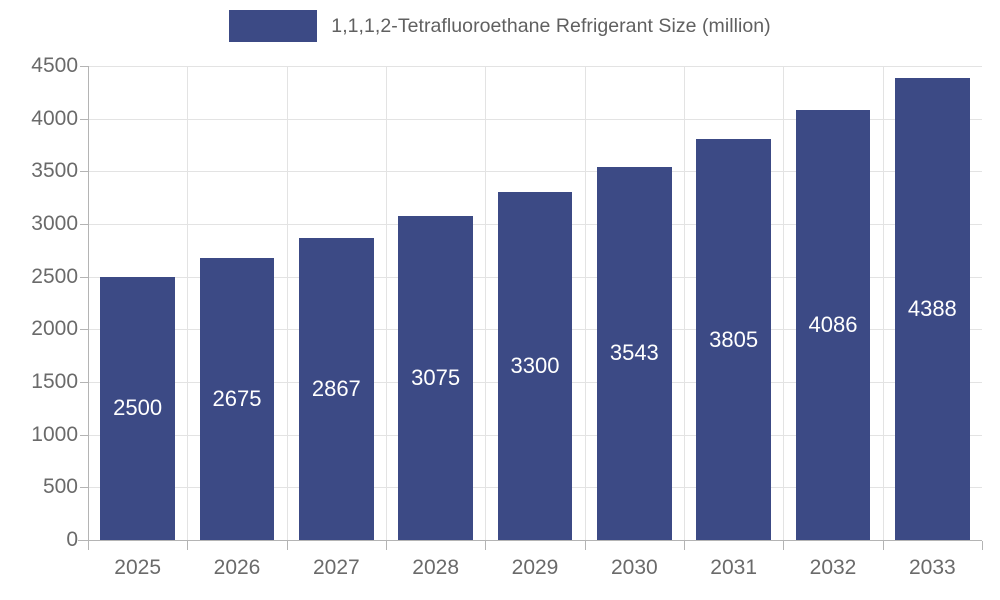  Describe the element at coordinates (138, 567) in the screenshot. I see `x-tick-label: 2025` at that location.